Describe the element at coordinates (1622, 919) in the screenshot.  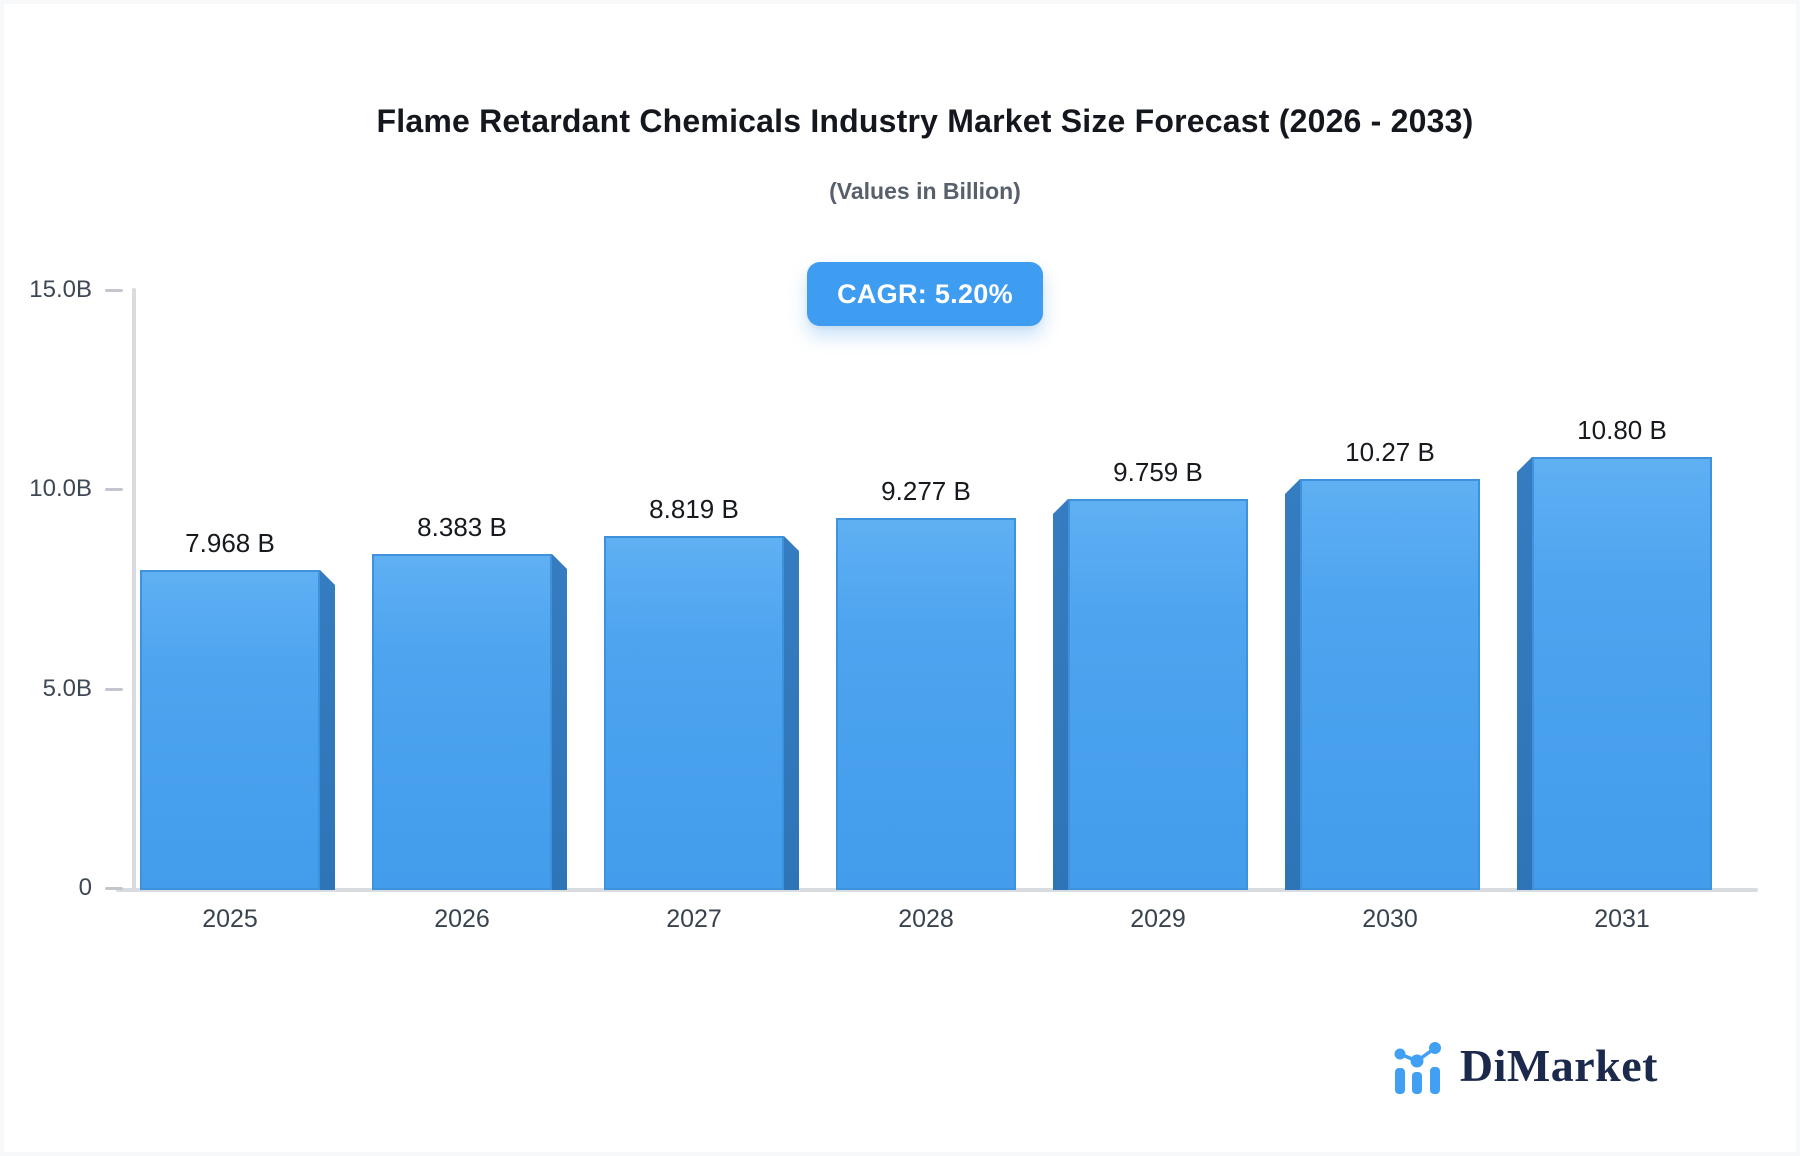
I see `x-axis-label-2031: 2031` at that location.